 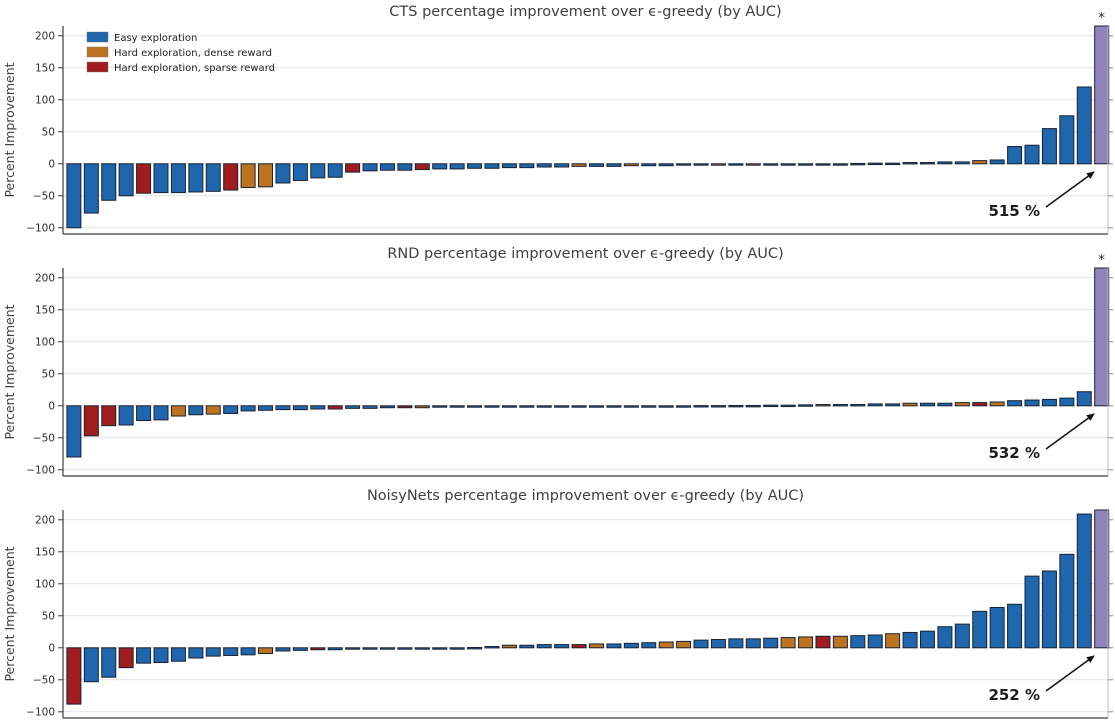 What do you see at coordinates (44, 197) in the screenshot?
I see `y-tick-label: −50` at bounding box center [44, 197].